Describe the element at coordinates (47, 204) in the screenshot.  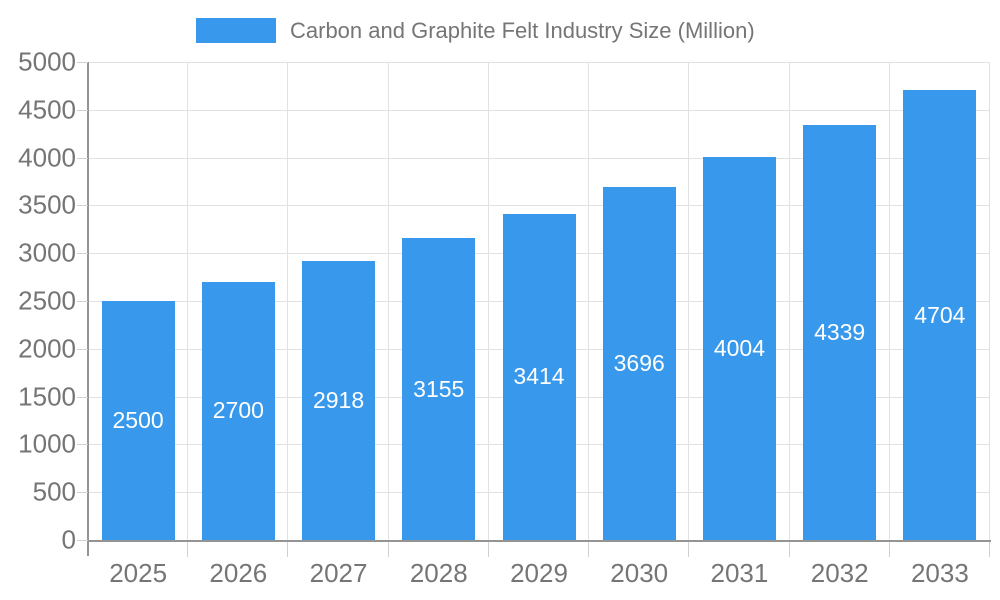
I see `y-axis-label: 3500` at that location.